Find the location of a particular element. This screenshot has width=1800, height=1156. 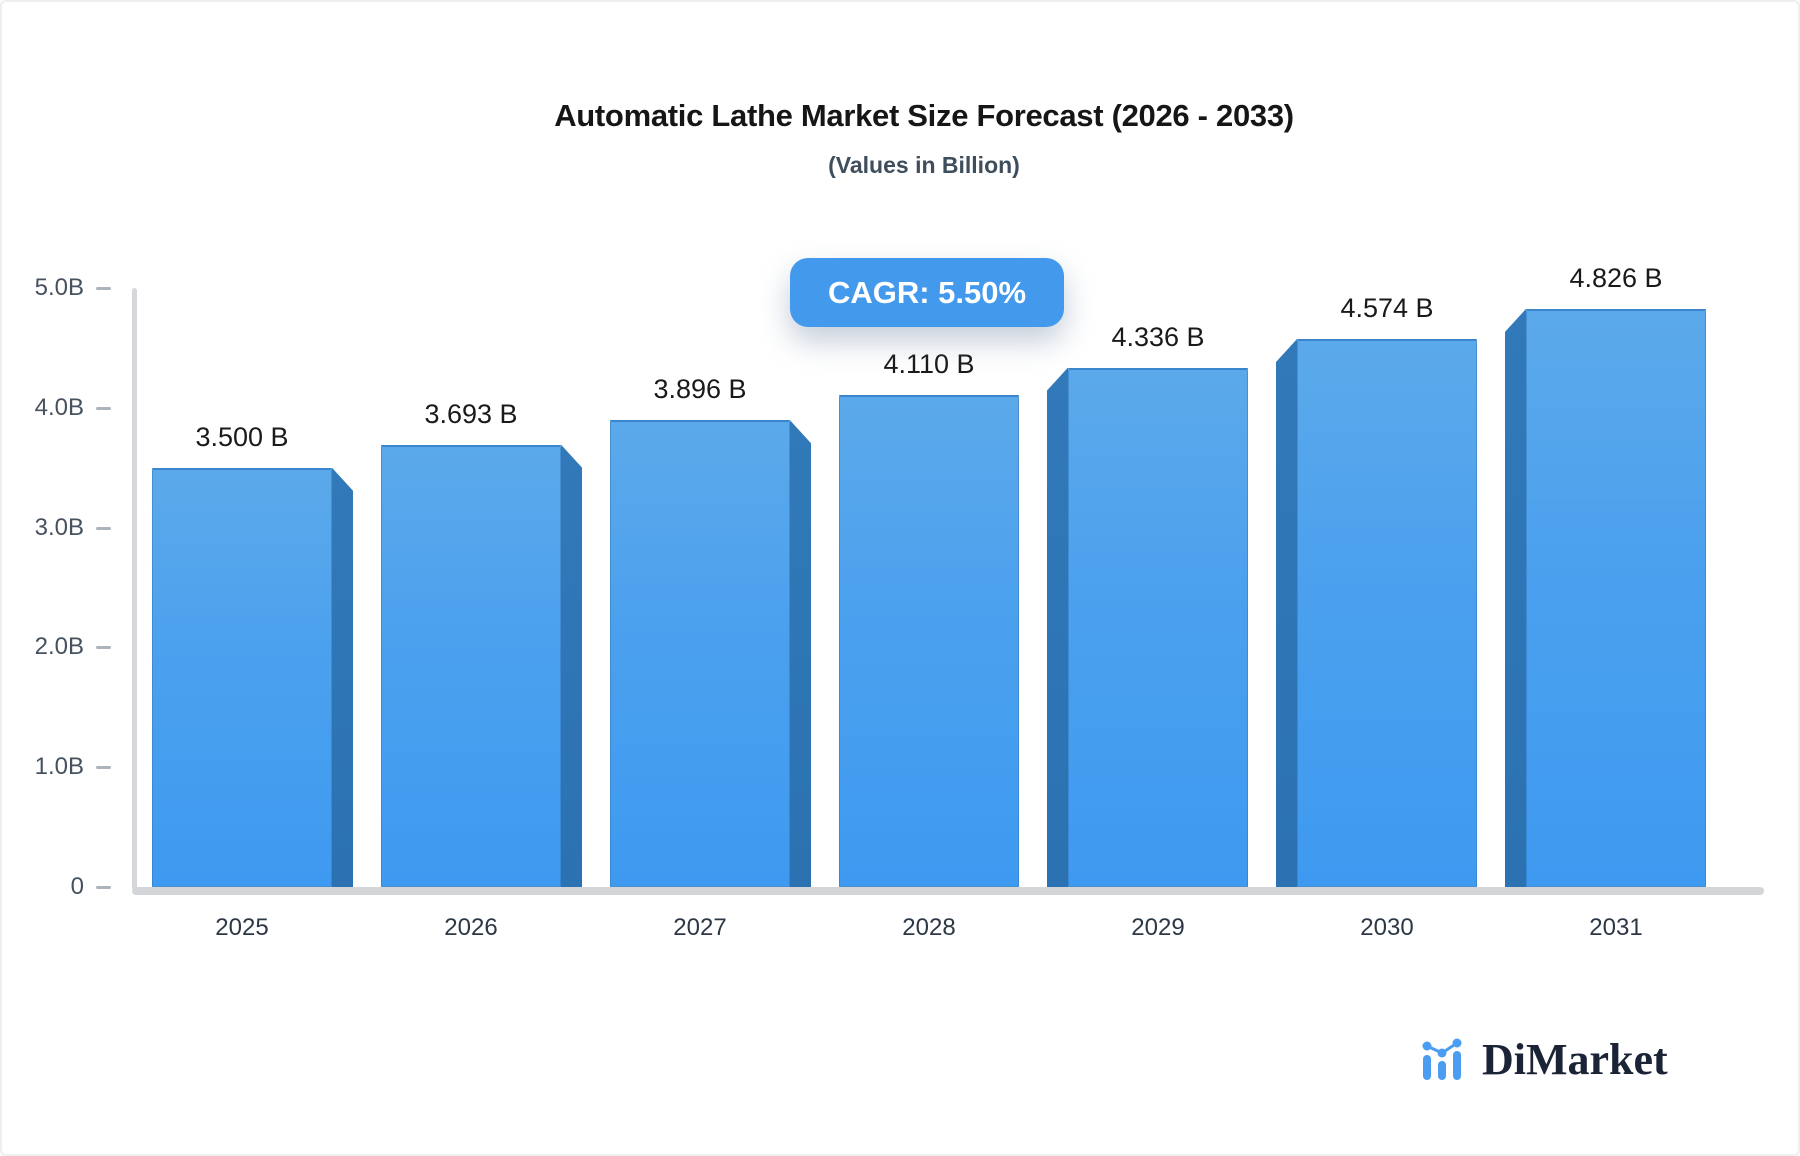

bar-2031 is located at coordinates (1616, 597).